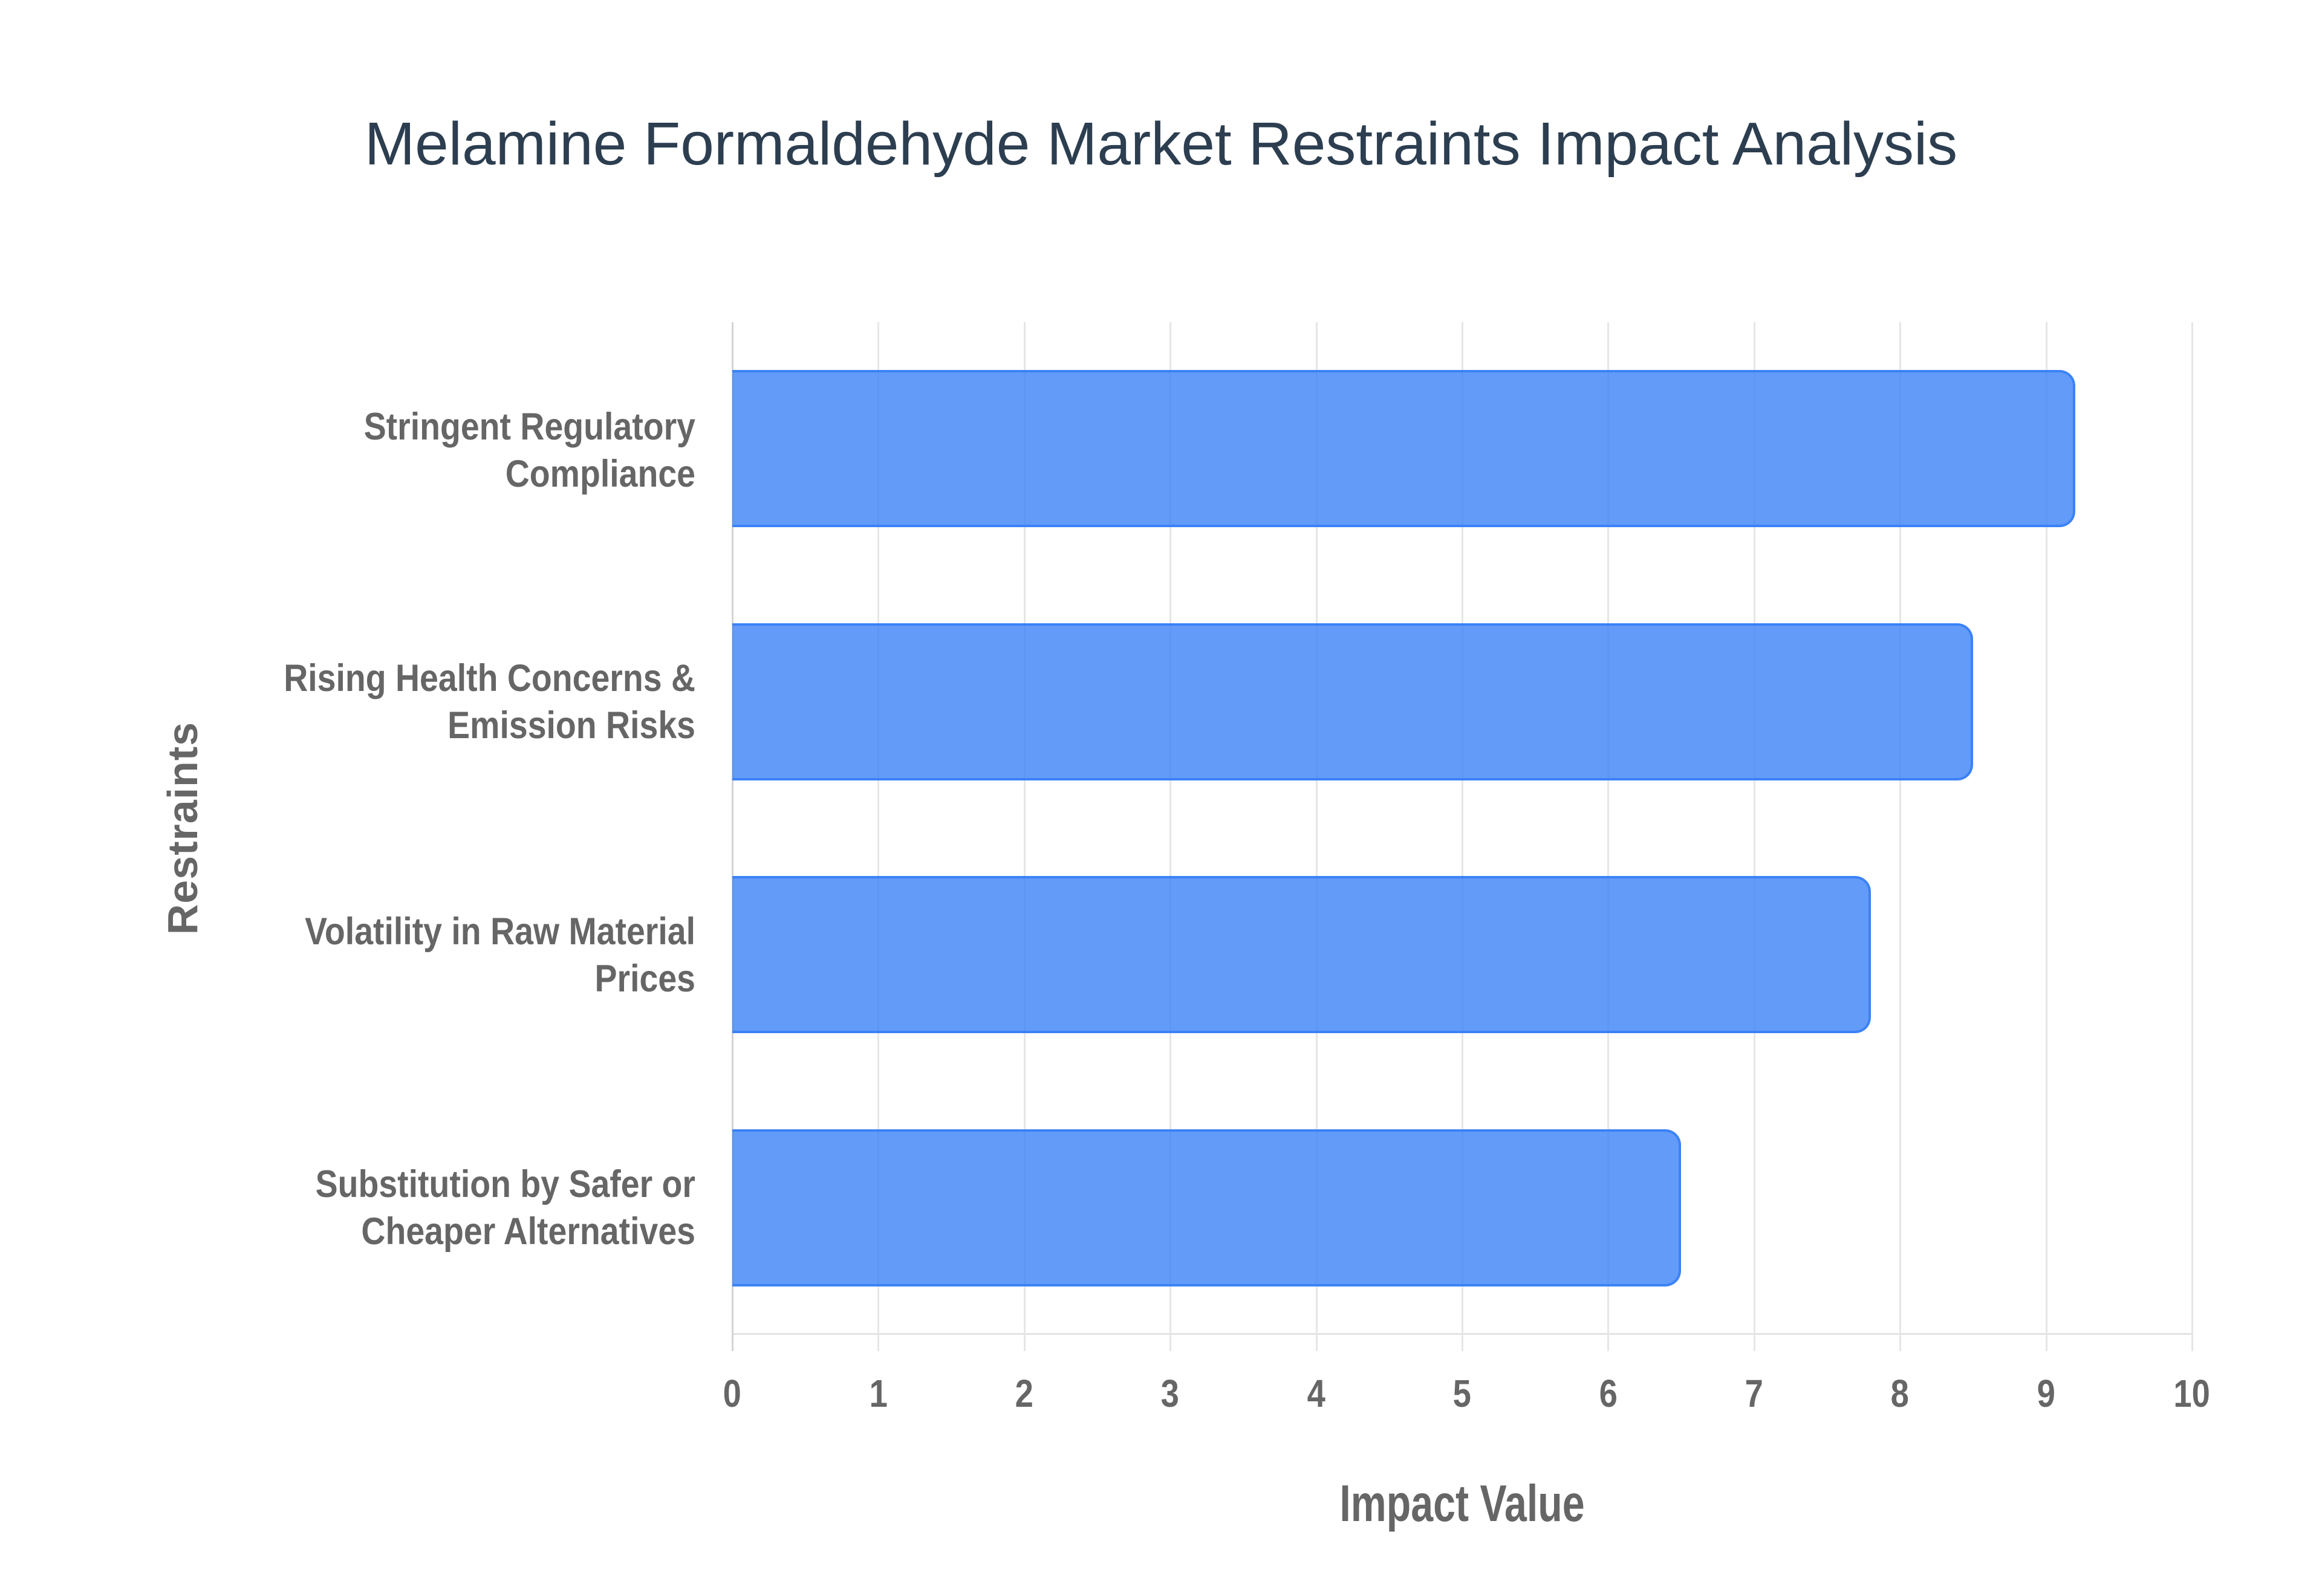  Describe the element at coordinates (1403, 448) in the screenshot. I see `bar-stringent-regulatory-compliance` at that location.